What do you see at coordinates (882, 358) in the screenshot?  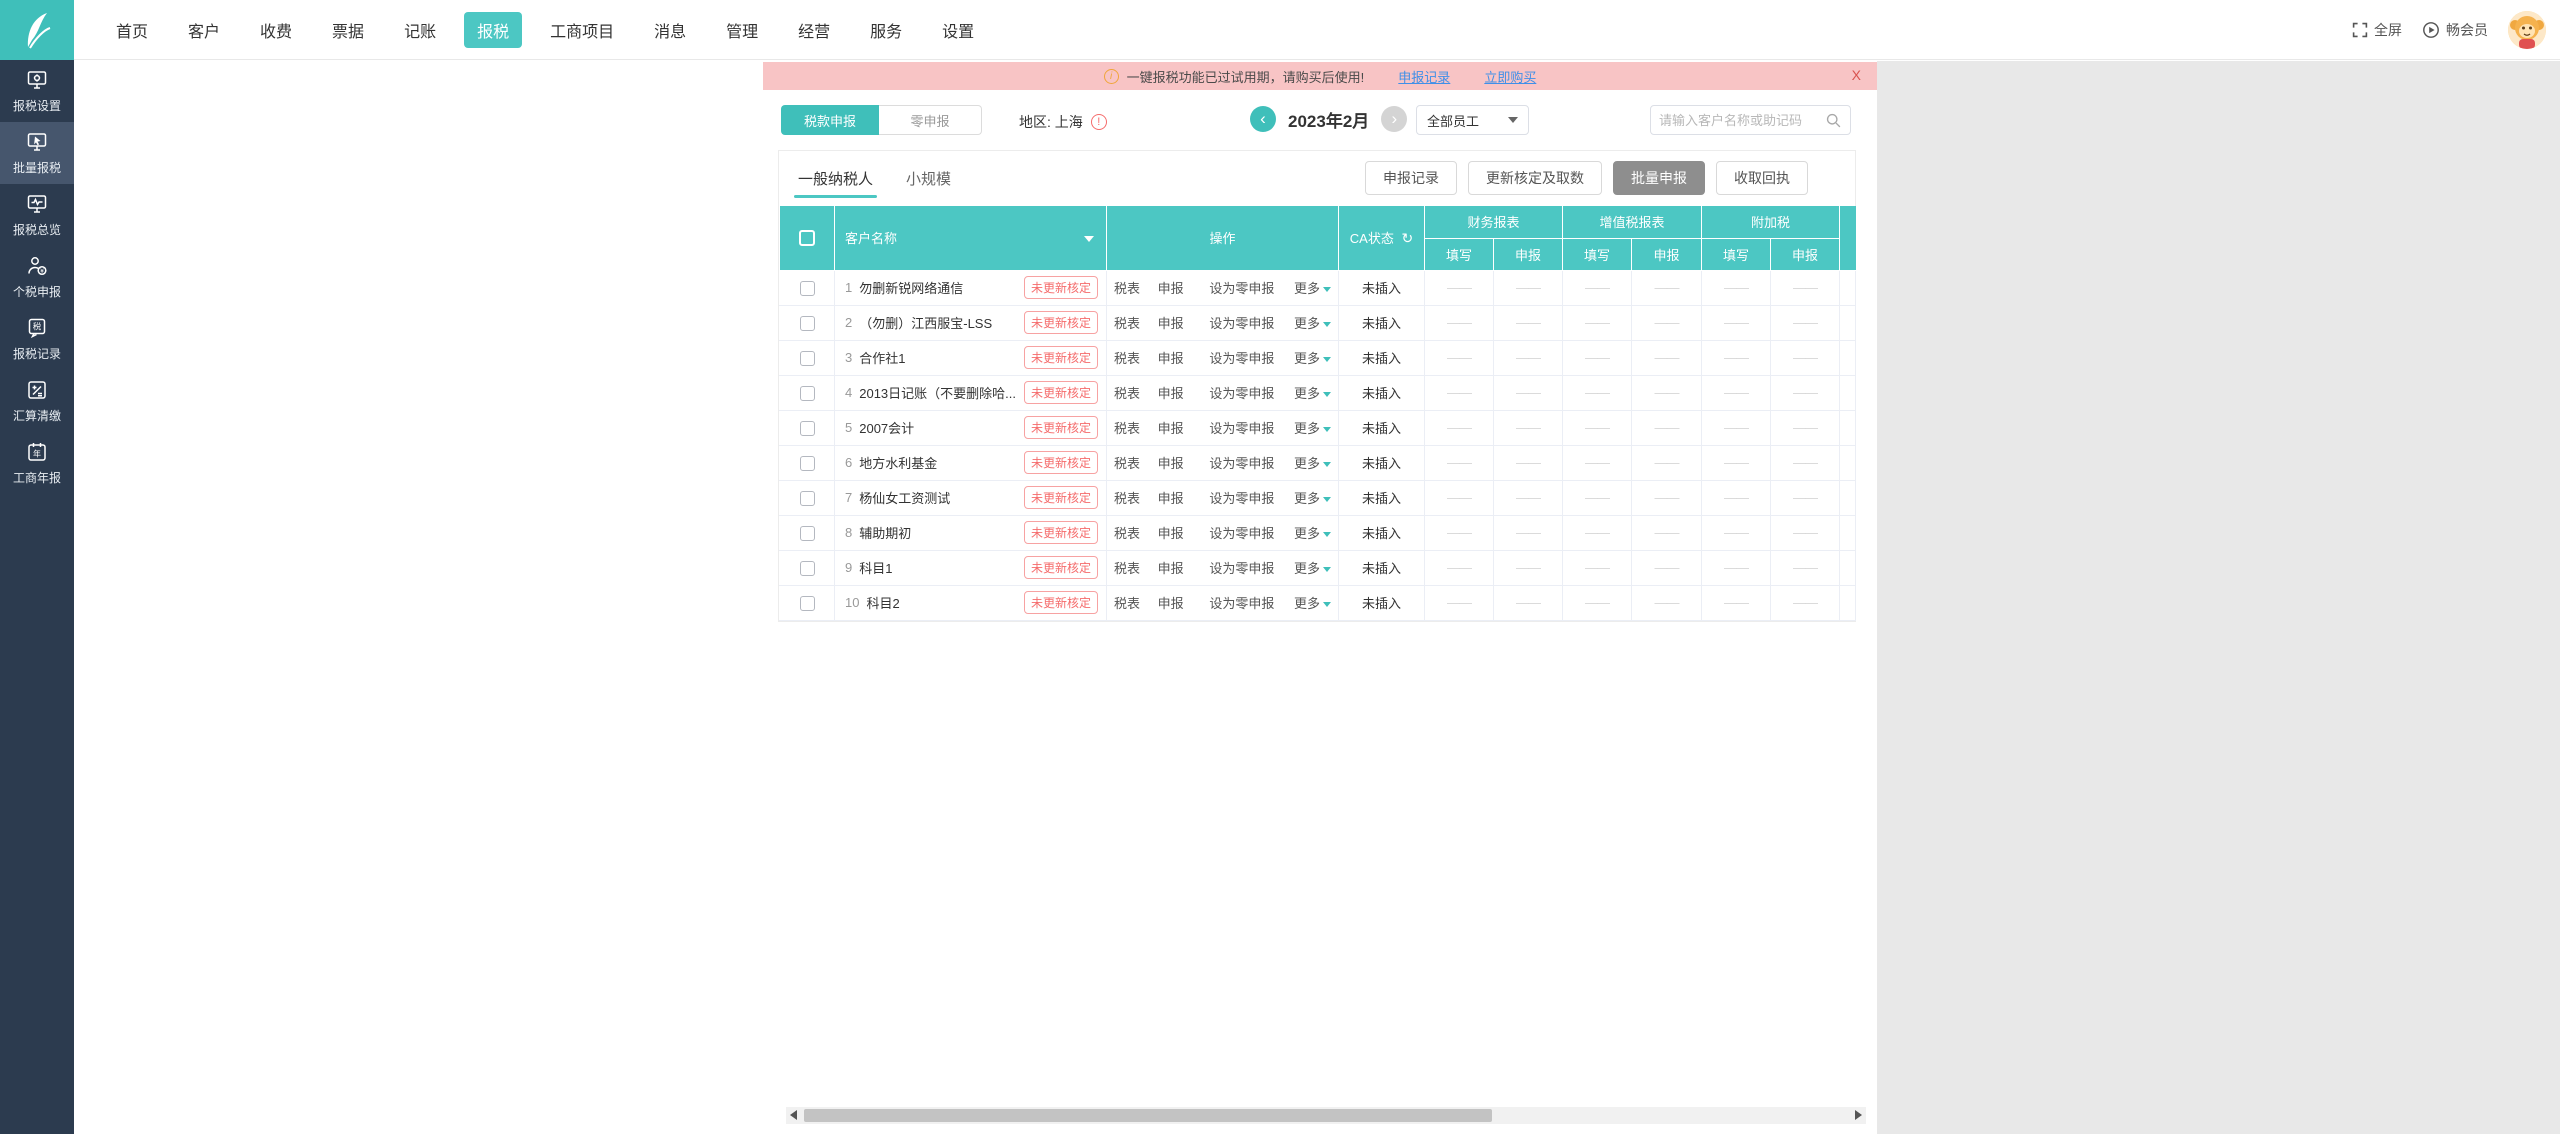 I see `client-name: 合作社1` at bounding box center [882, 358].